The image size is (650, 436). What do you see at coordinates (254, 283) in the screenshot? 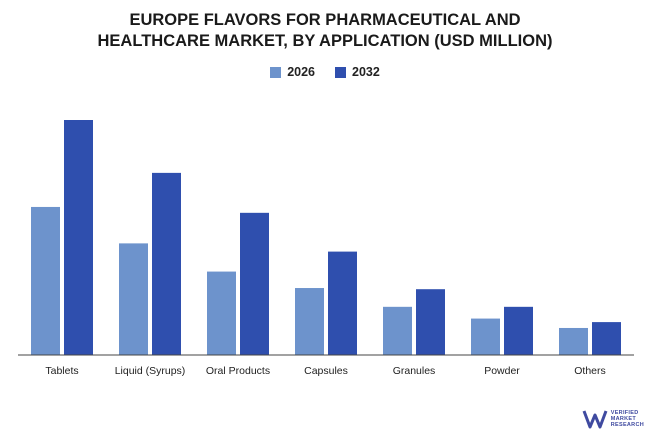
I see `bar-2032-oral-products` at bounding box center [254, 283].